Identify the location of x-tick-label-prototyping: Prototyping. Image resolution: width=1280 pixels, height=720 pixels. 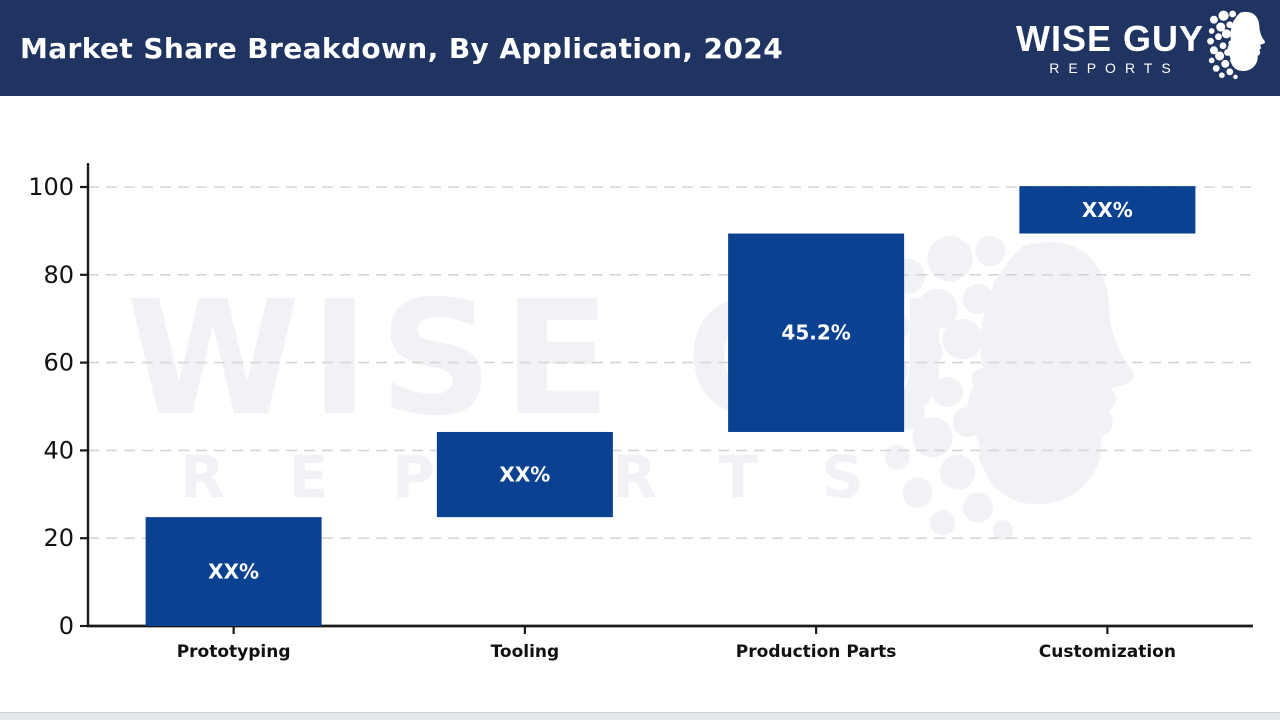
(234, 652).